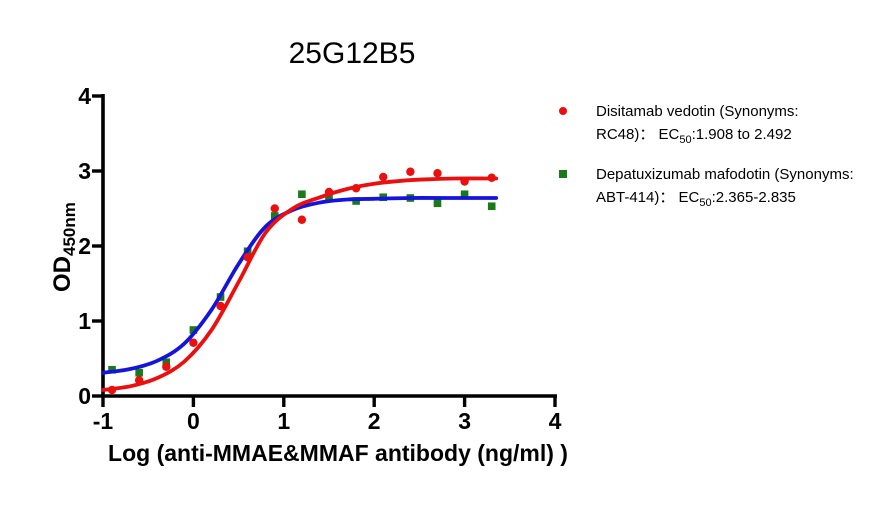 This screenshot has width=888, height=529. What do you see at coordinates (725, 174) in the screenshot?
I see `legend-line1: Depatuxizumab mafodotin (Synonyms:` at bounding box center [725, 174].